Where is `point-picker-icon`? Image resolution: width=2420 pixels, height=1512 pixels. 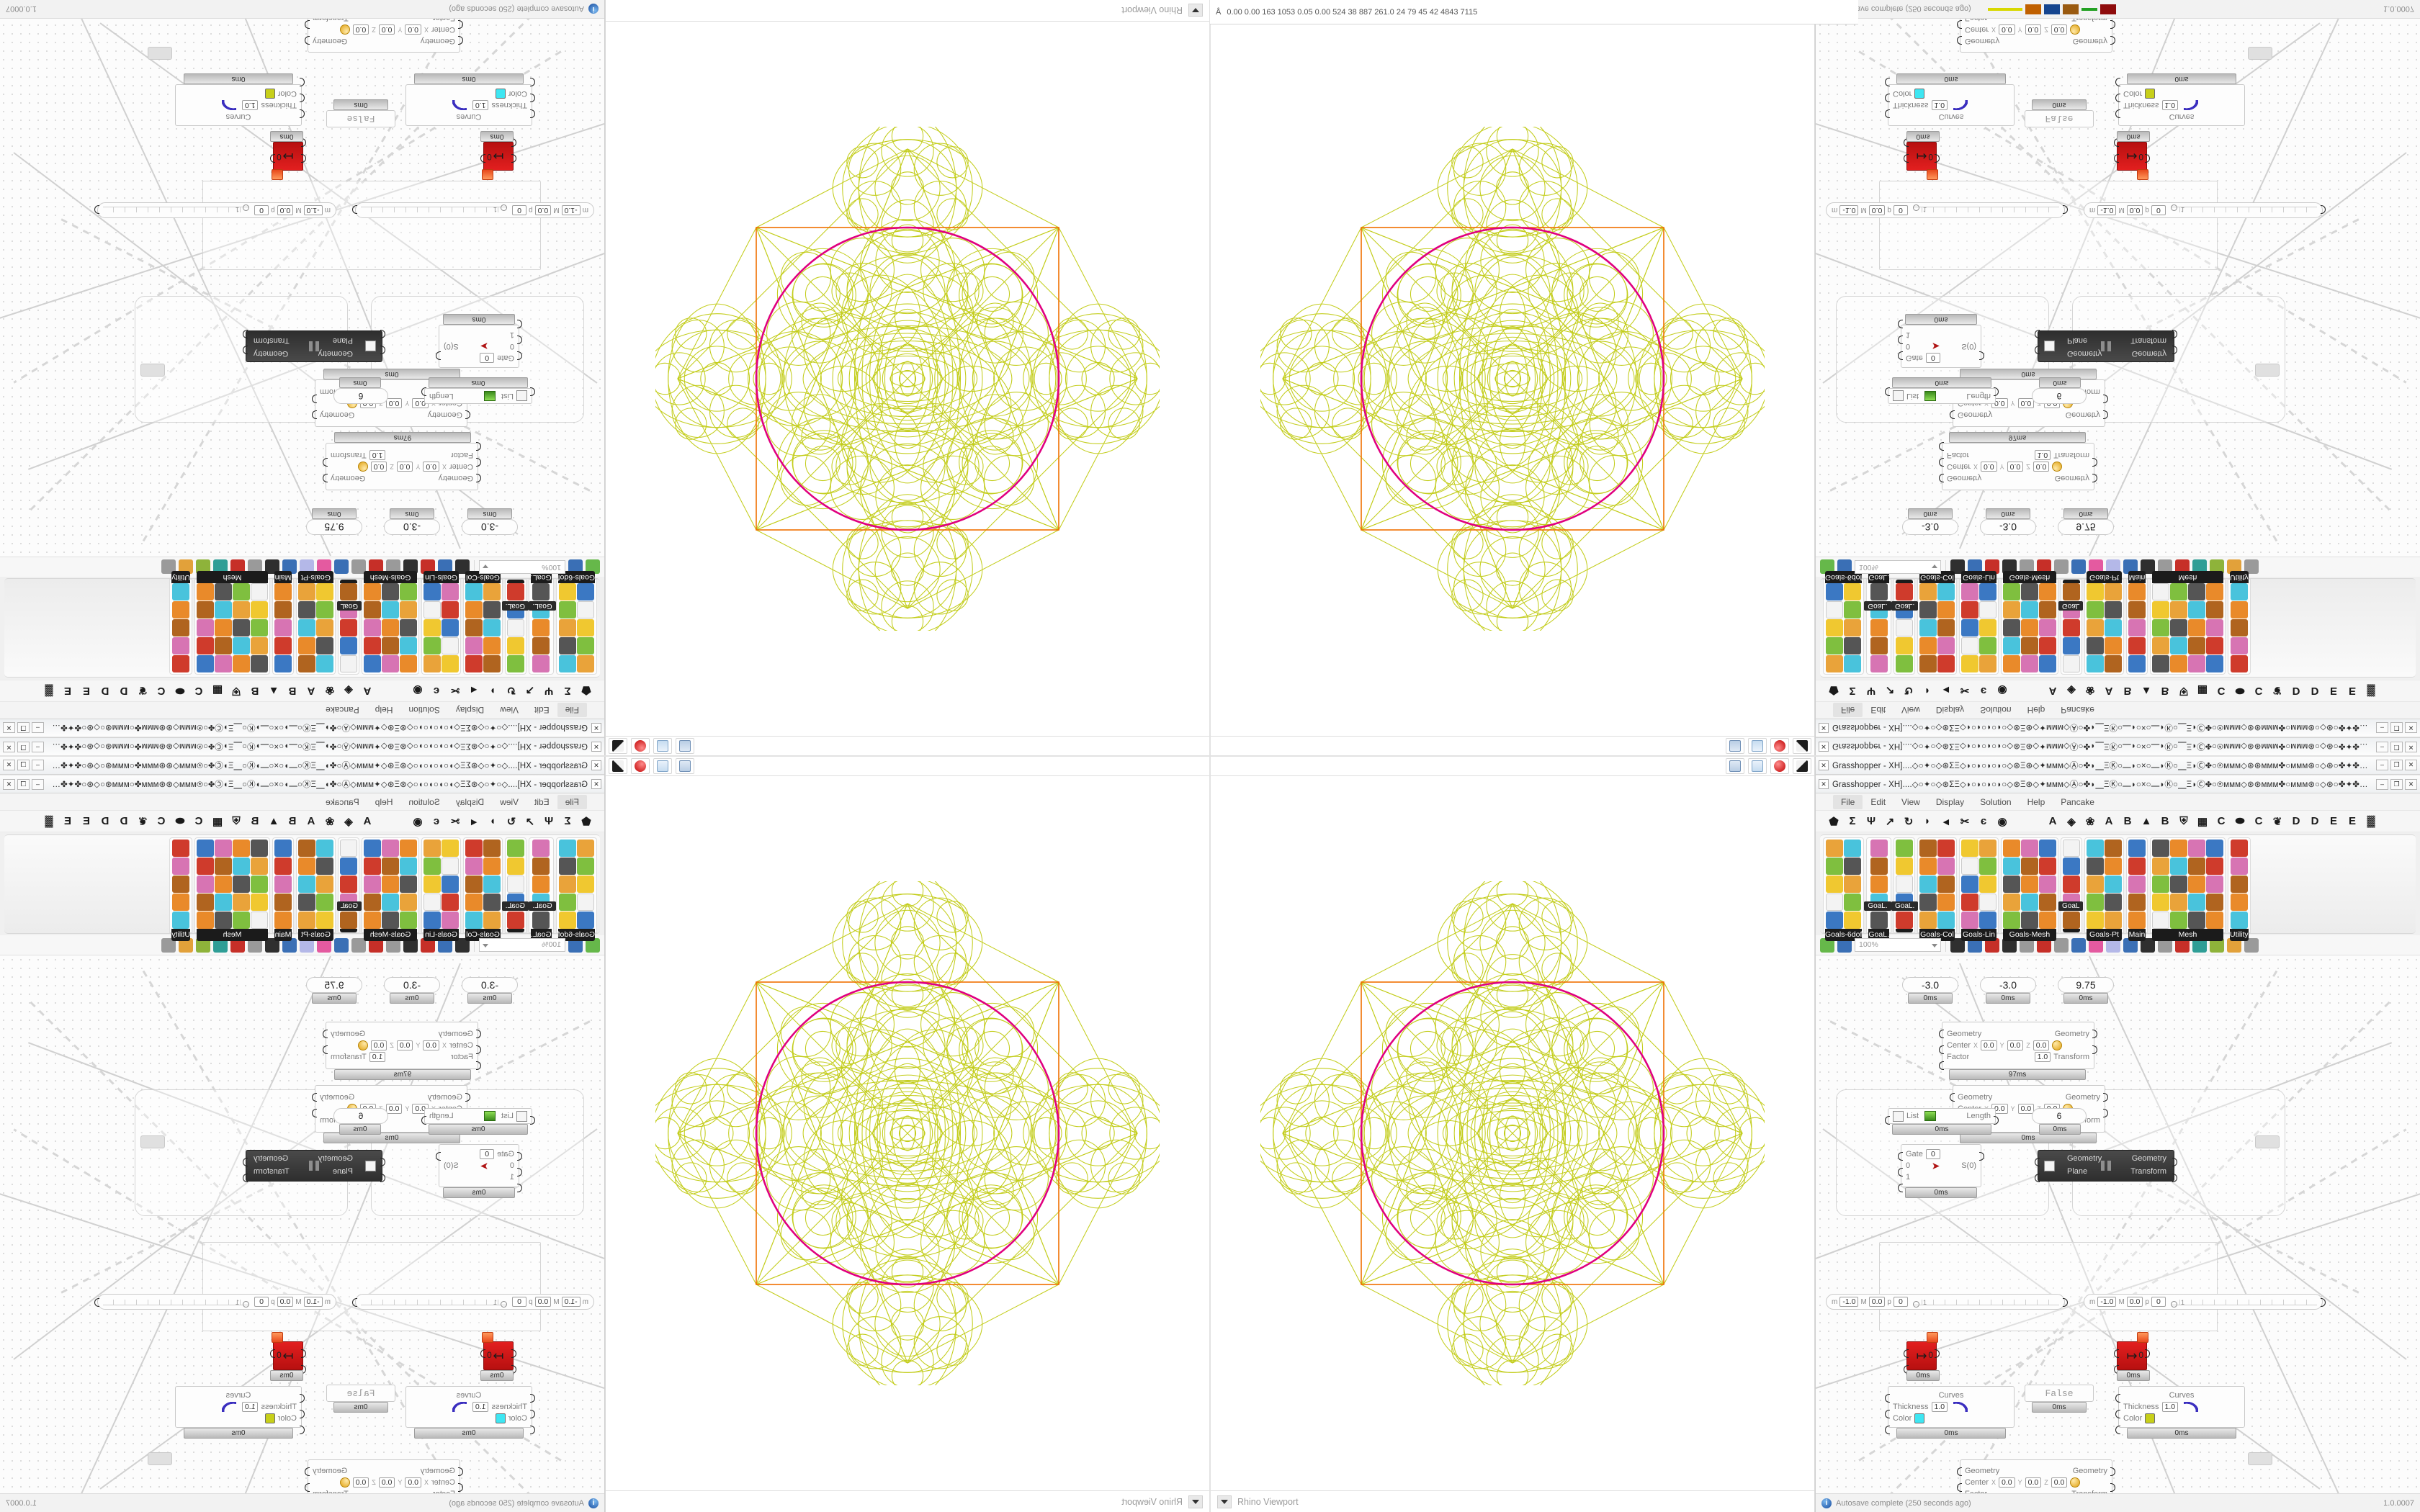 point-picker-icon is located at coordinates (2075, 29).